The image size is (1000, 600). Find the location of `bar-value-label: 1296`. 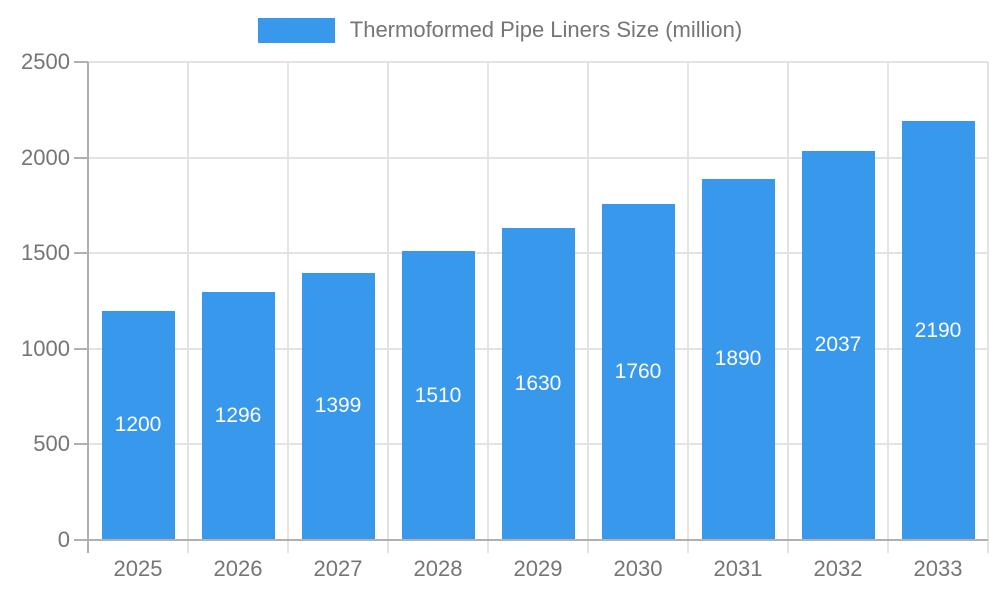

bar-value-label: 1296 is located at coordinates (238, 416).